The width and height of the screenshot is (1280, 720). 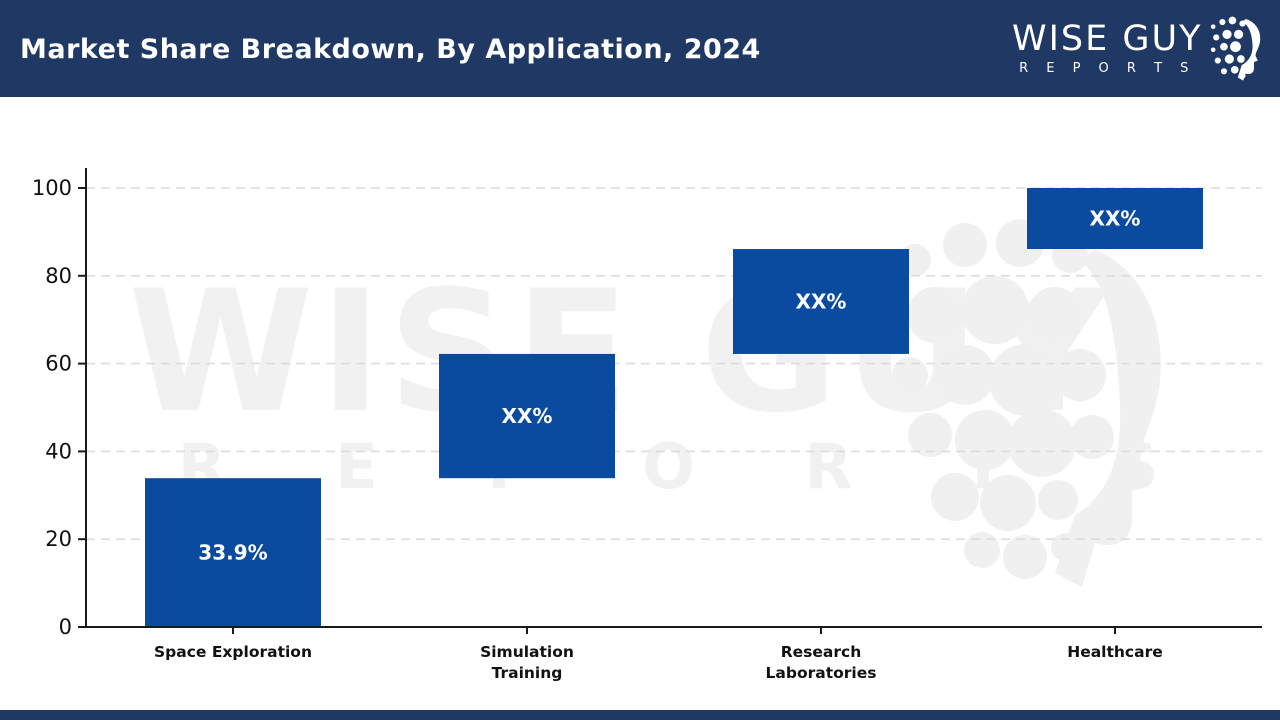 What do you see at coordinates (1107, 68) in the screenshot?
I see `logo-subtext: R E P O R T S` at bounding box center [1107, 68].